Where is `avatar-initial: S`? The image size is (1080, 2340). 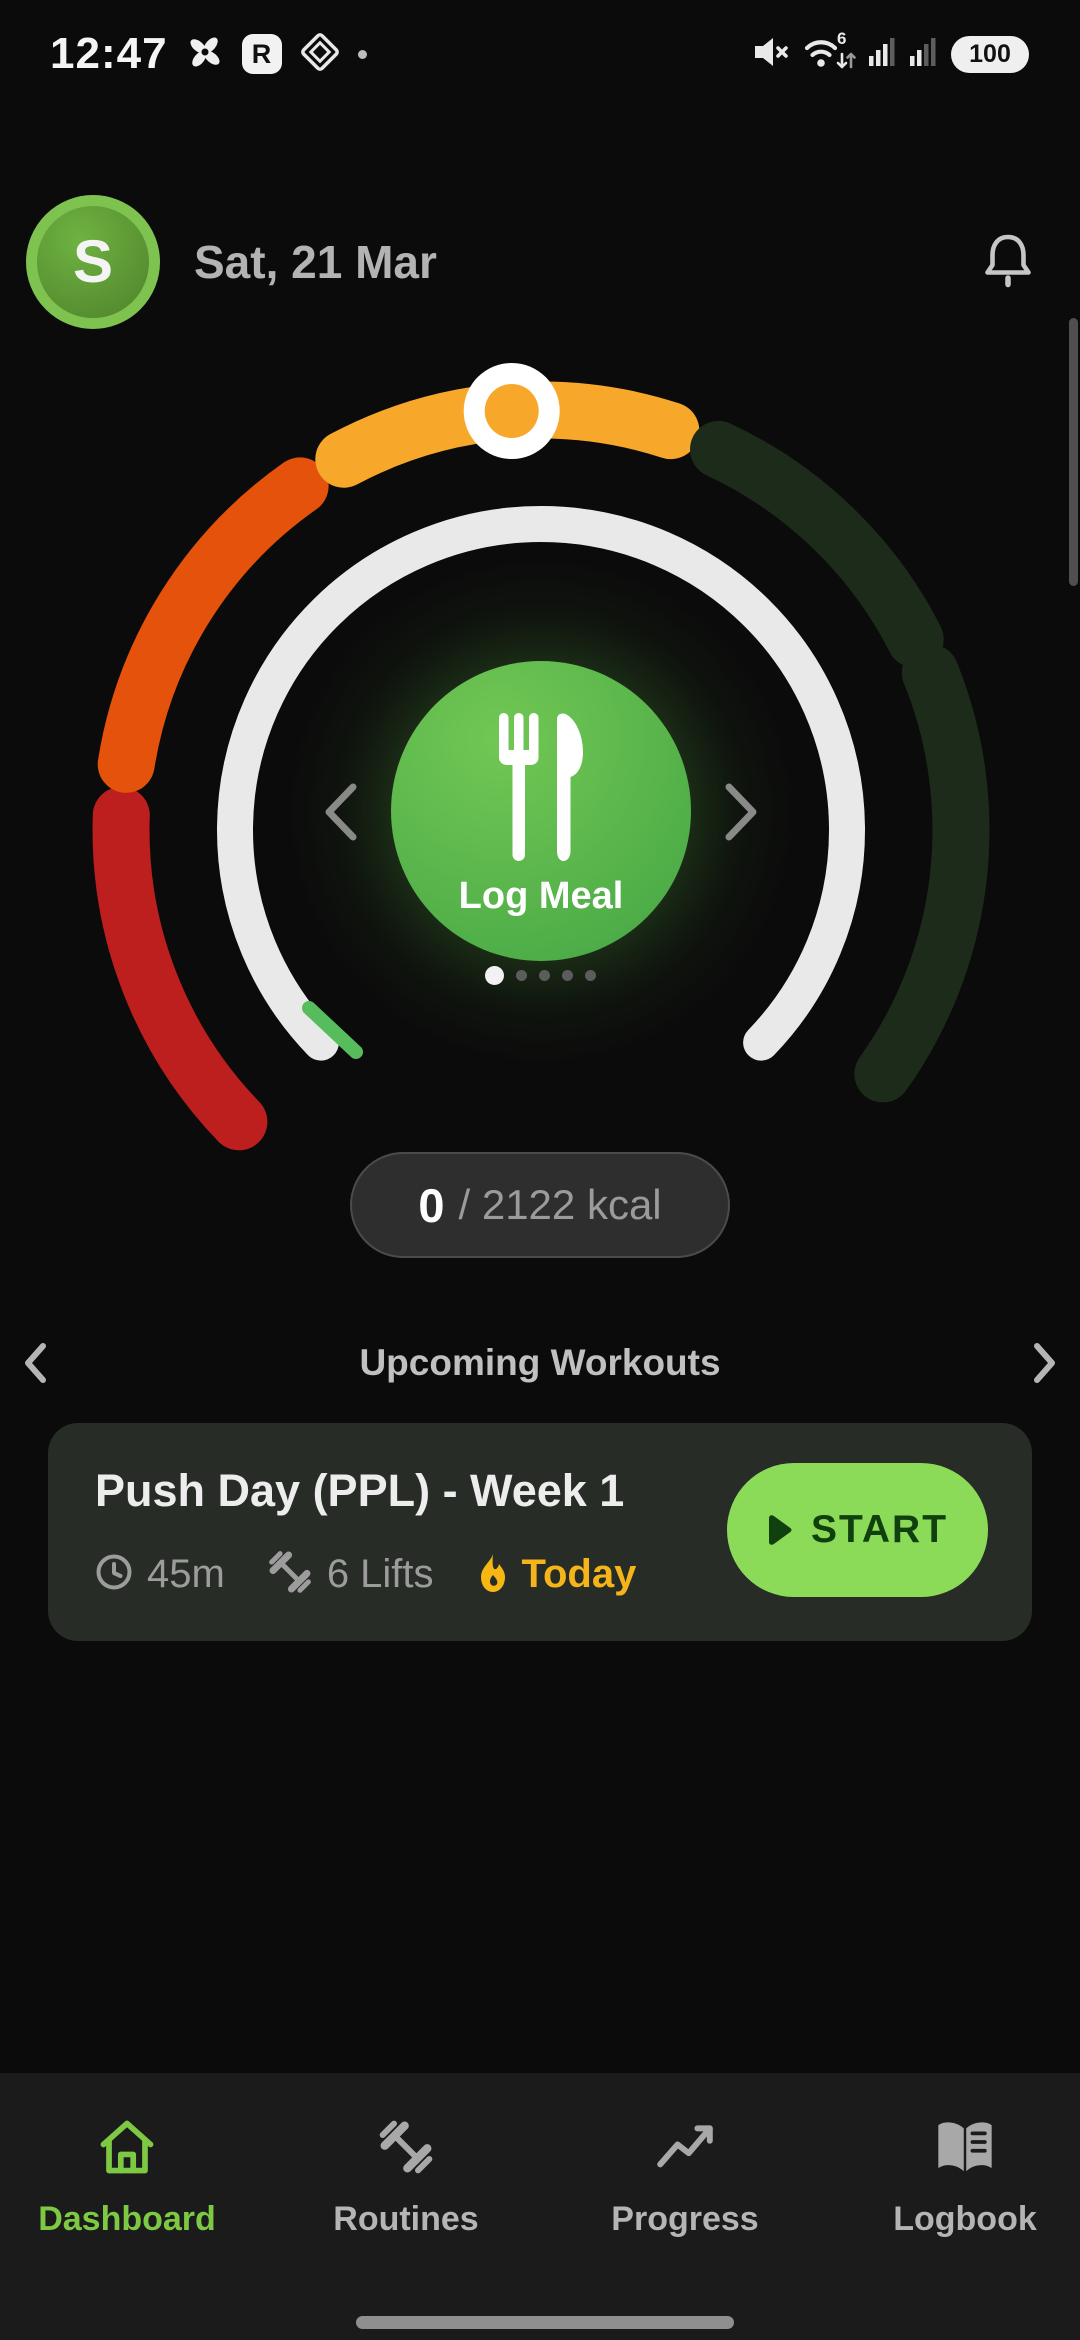
avatar-initial: S is located at coordinates (93, 261).